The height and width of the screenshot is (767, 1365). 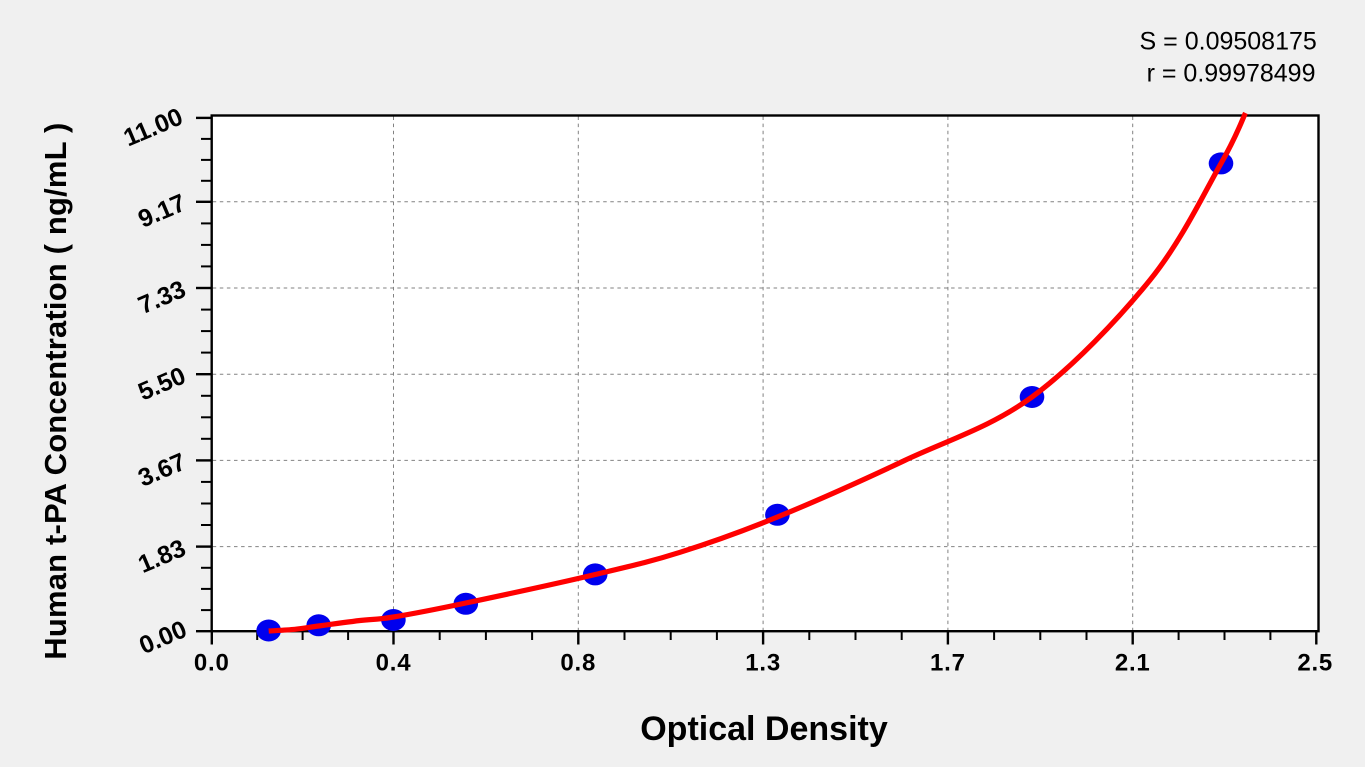 I want to click on svg-text: S = 0.09508175, so click(x=1228, y=42).